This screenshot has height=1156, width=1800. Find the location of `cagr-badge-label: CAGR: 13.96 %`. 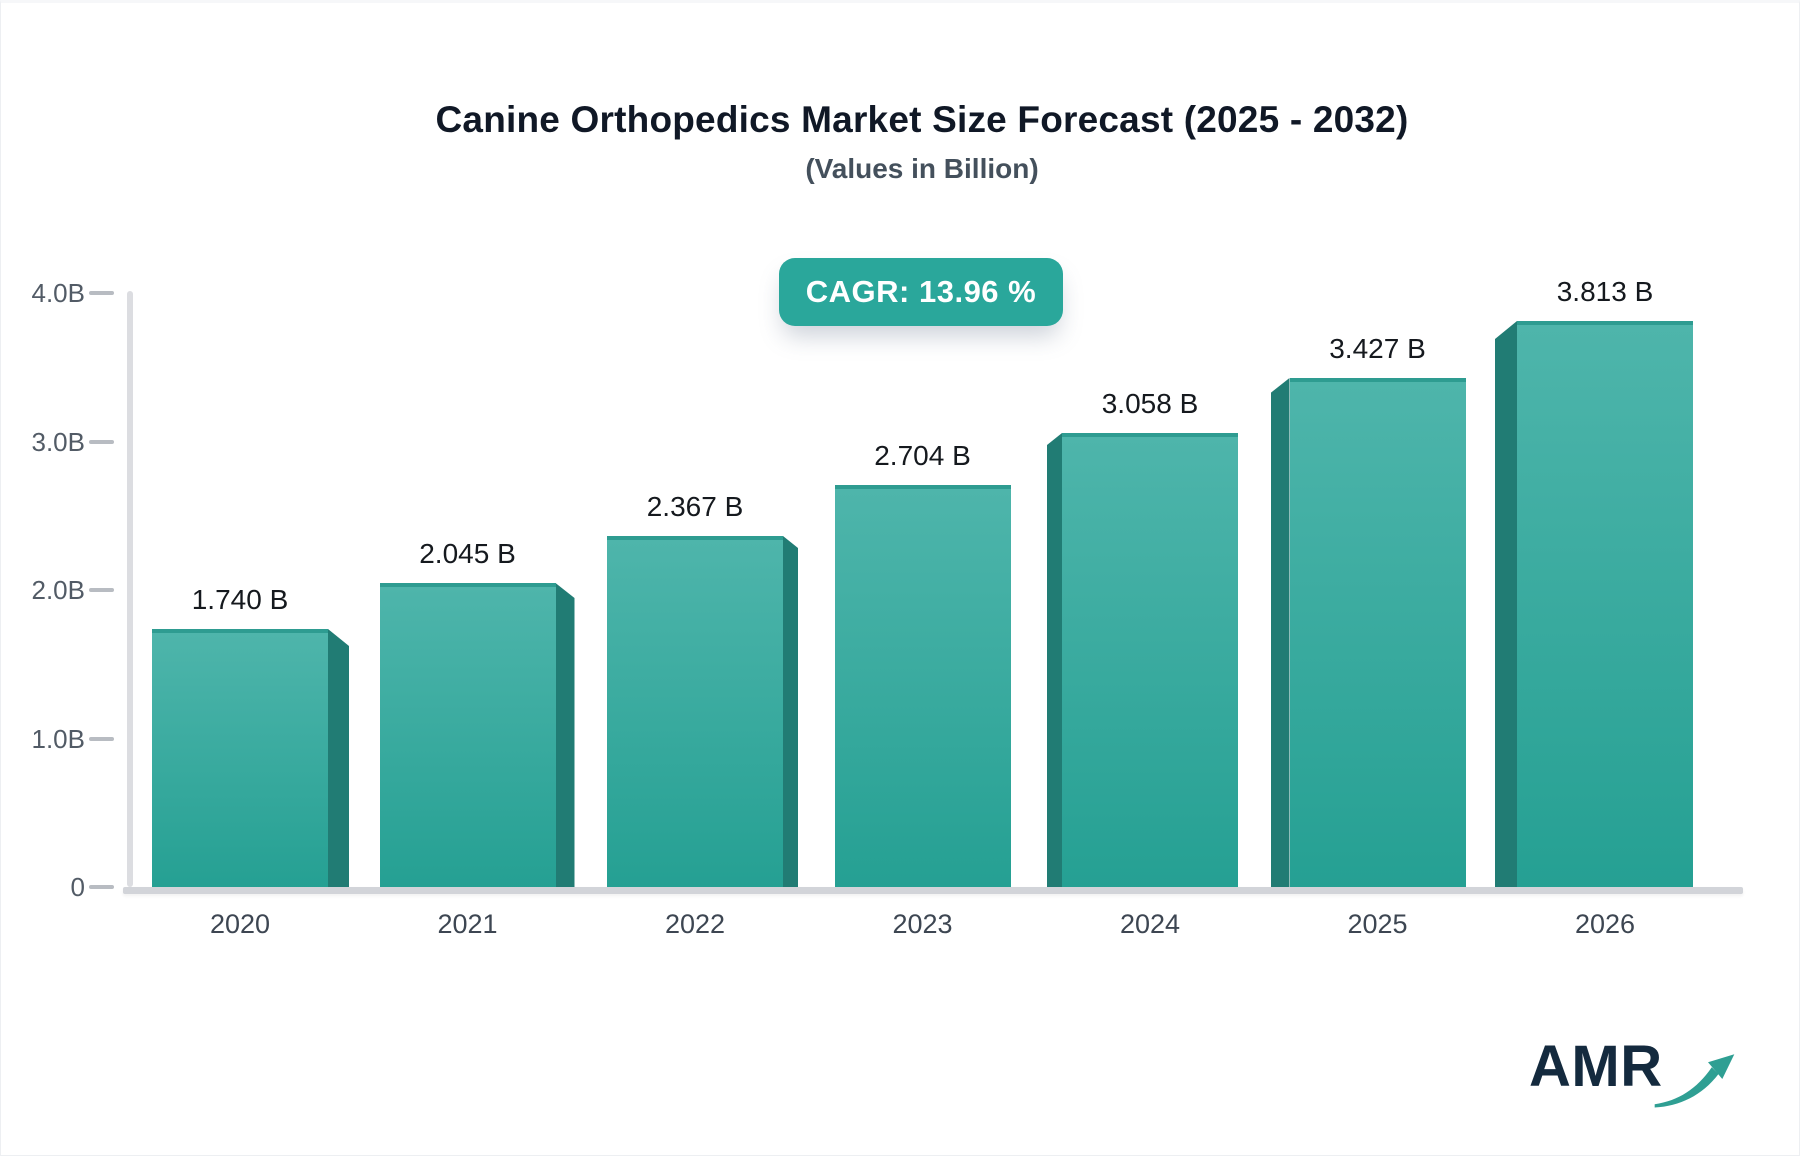

cagr-badge-label: CAGR: 13.96 % is located at coordinates (921, 291).